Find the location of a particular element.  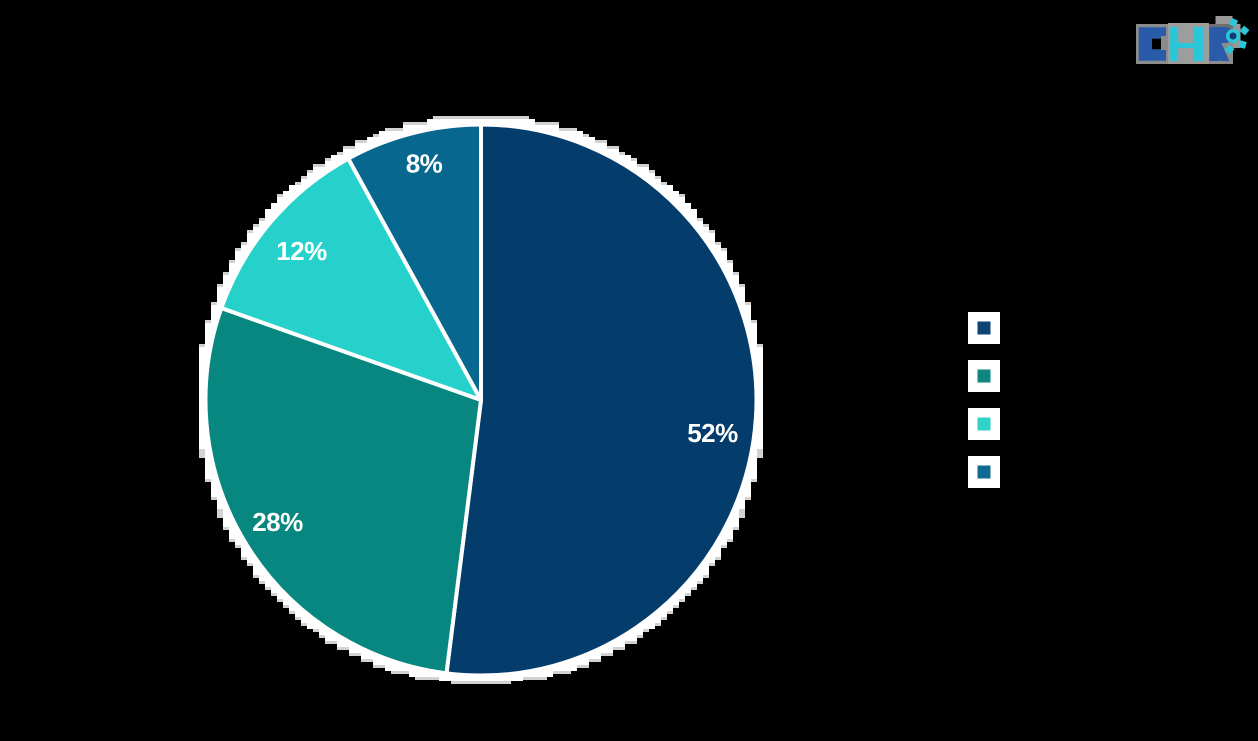

svg-text: 8% is located at coordinates (424, 164).